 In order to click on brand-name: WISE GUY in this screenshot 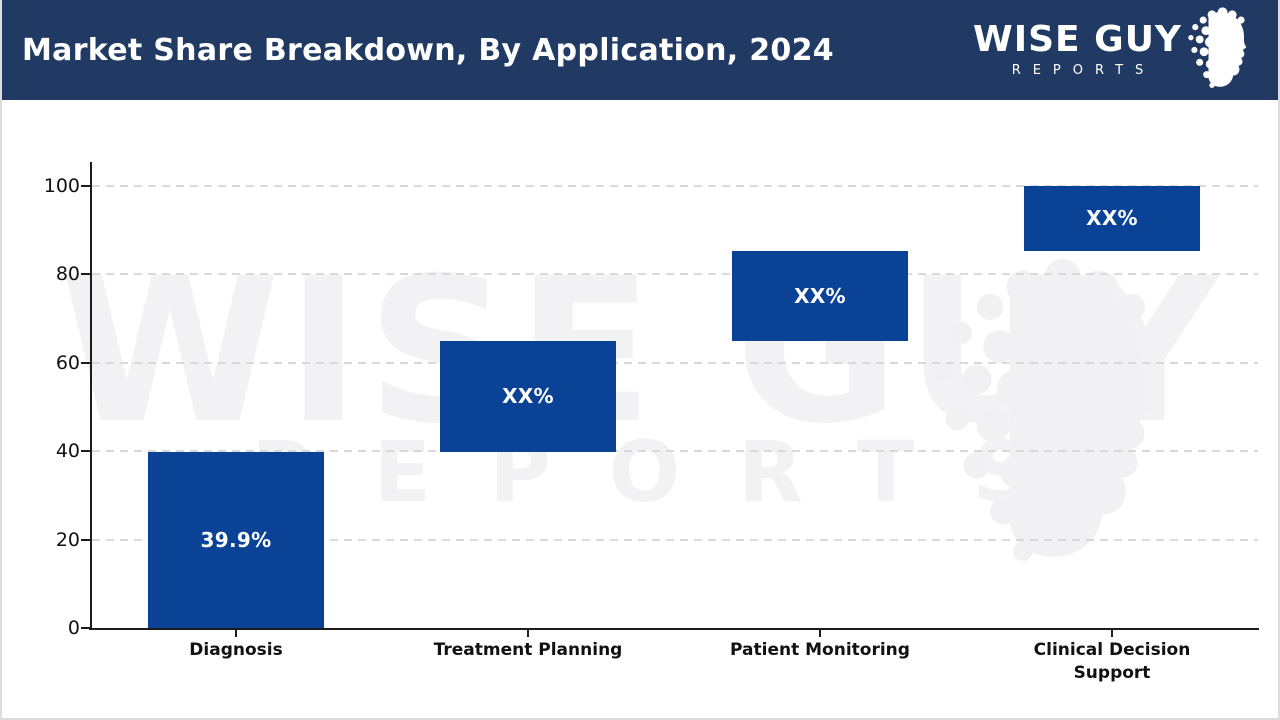, I will do `click(1077, 39)`.